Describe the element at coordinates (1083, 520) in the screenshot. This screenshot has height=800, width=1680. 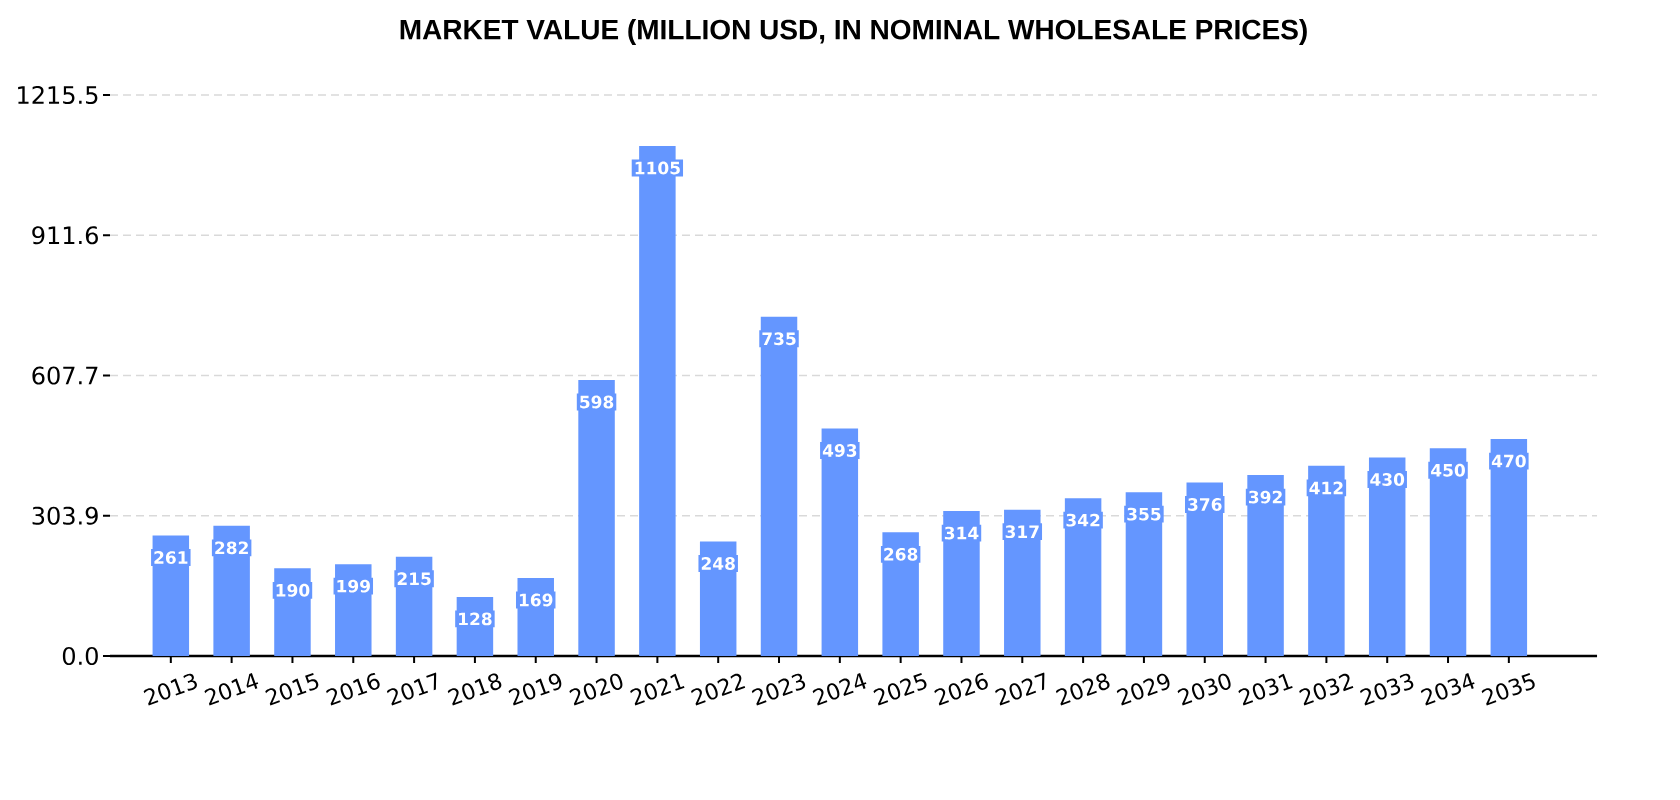
I see `data-label: 342` at that location.